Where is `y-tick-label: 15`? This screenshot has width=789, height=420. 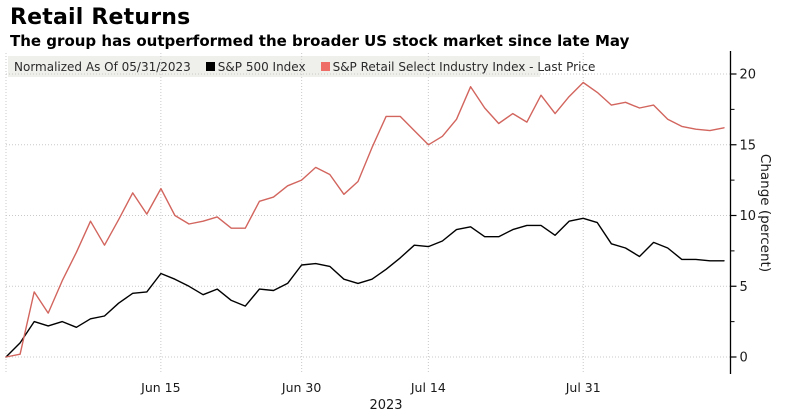 y-tick-label: 15 is located at coordinates (748, 145).